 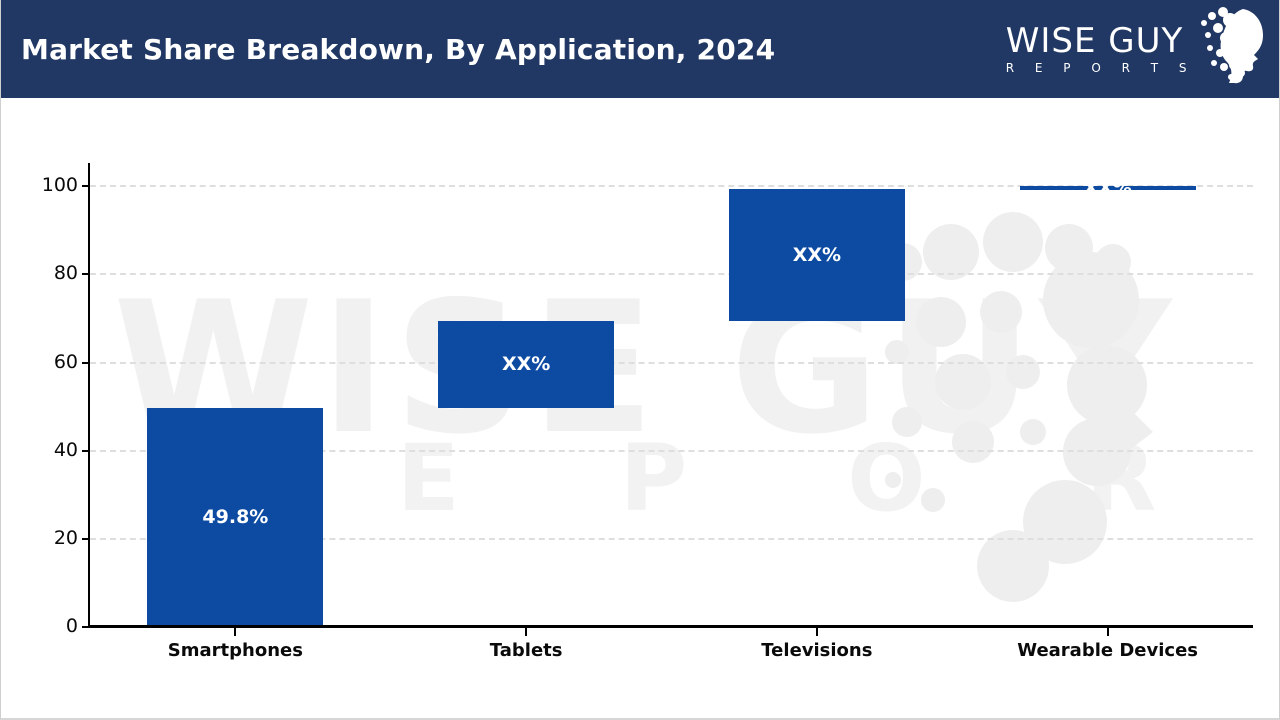 I want to click on brand-logo-text: WISE GUY R E P O R T S, so click(x=1100, y=49).